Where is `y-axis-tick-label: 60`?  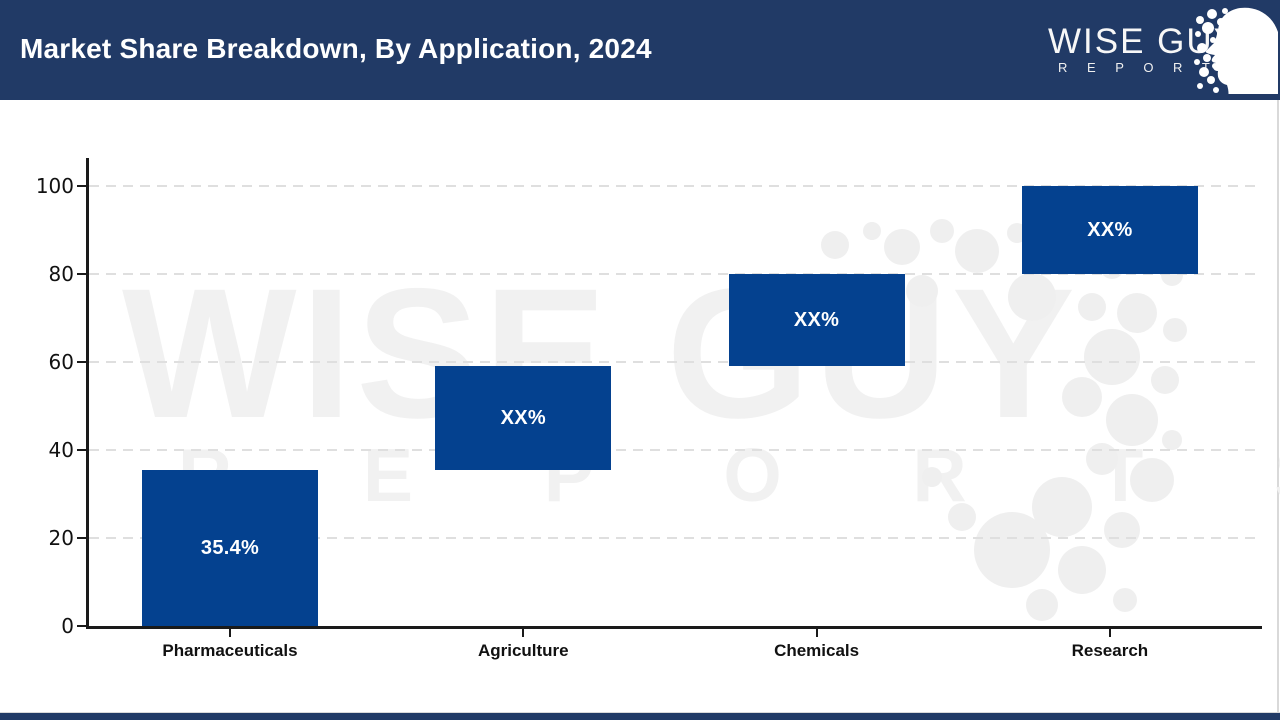 y-axis-tick-label: 60 is located at coordinates (61, 362).